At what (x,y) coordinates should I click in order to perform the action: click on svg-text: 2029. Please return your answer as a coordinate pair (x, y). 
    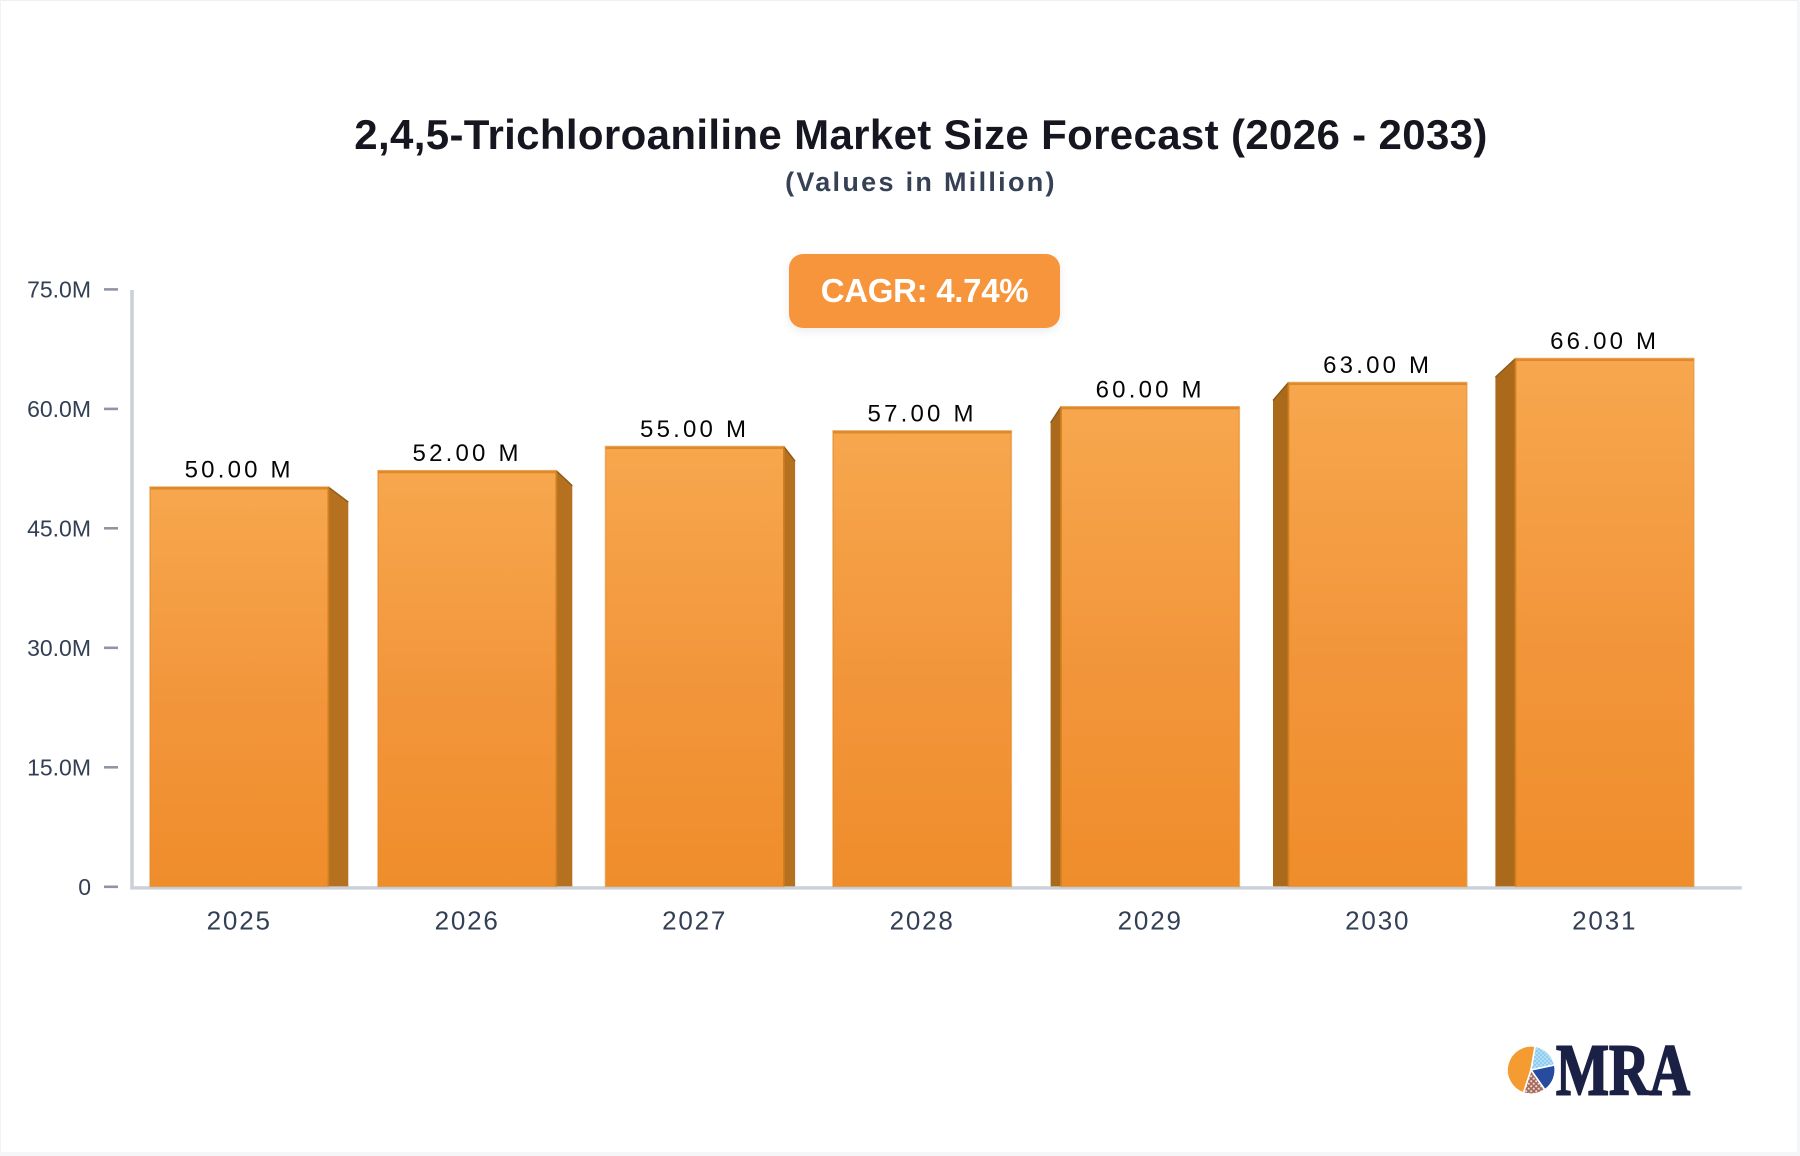
    Looking at the image, I should click on (1150, 921).